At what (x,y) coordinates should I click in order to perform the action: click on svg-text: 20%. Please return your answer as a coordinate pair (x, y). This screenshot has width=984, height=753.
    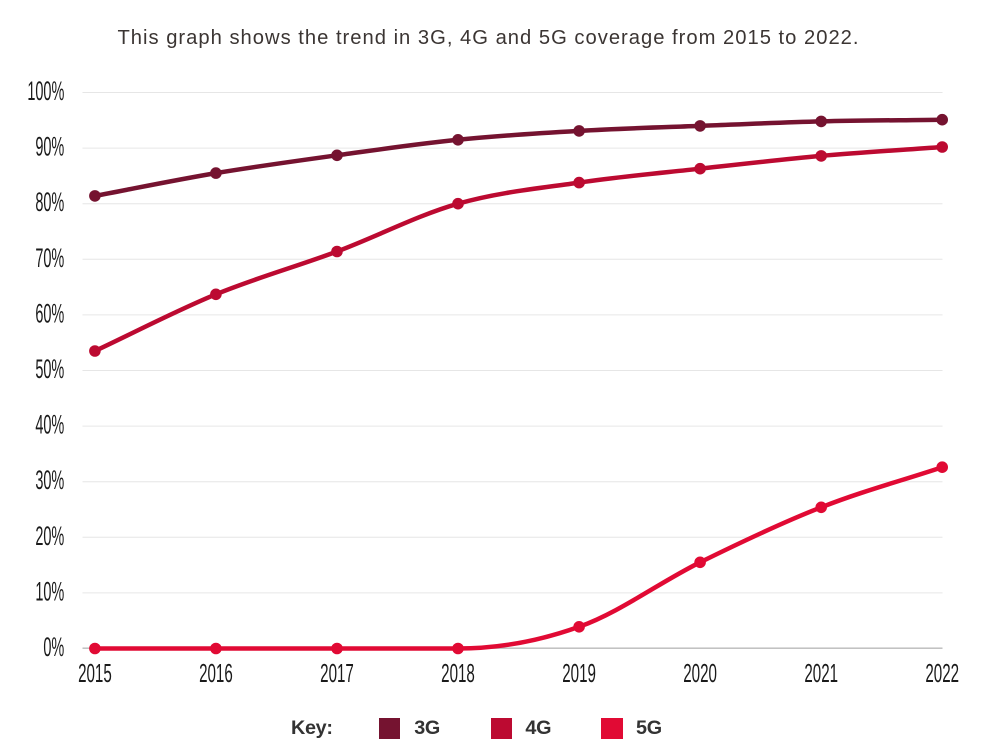
    Looking at the image, I should click on (49, 536).